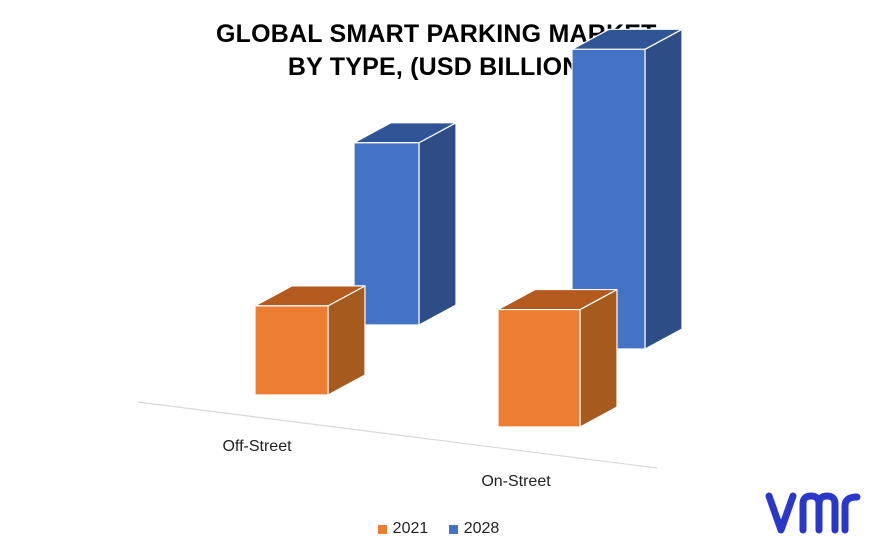  I want to click on bar-off-street-2028-side, so click(437, 224).